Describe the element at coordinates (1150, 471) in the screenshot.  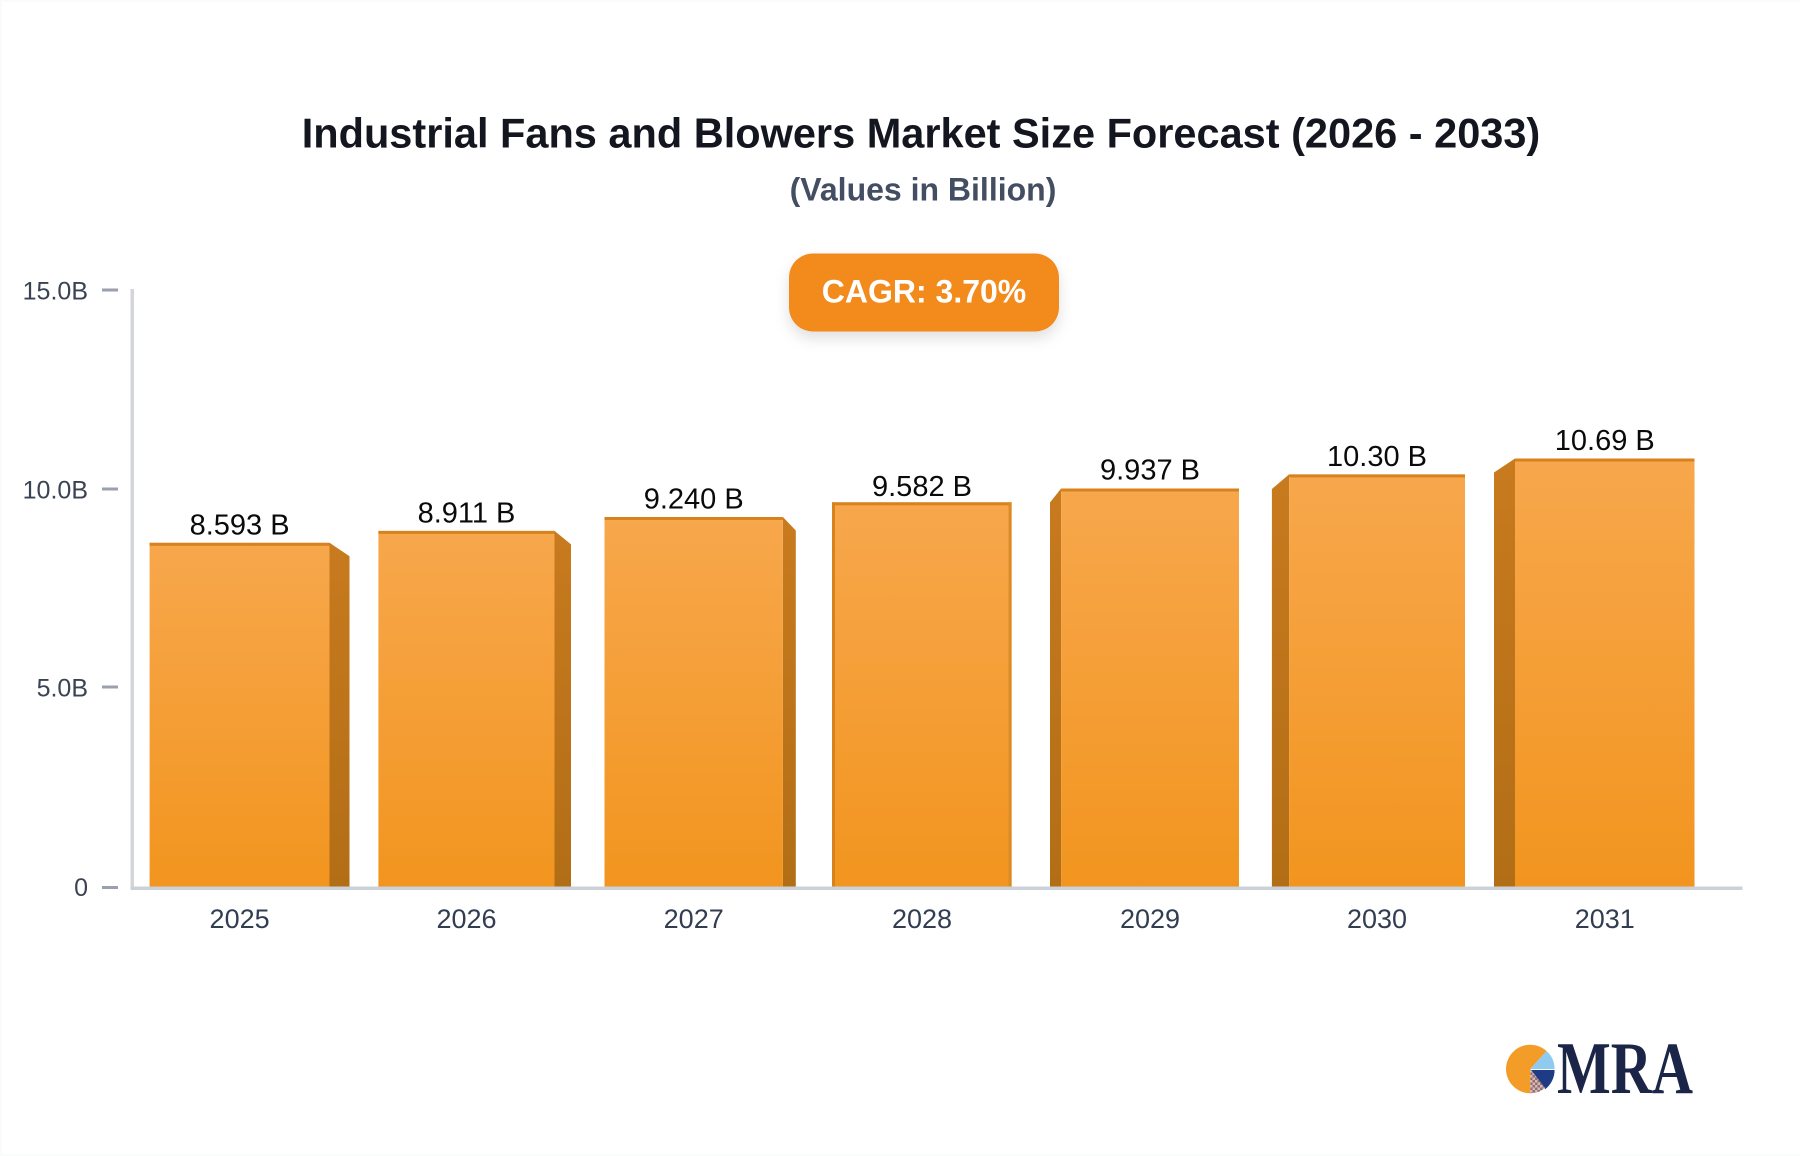
I see `svg-text: 9.937 B` at that location.